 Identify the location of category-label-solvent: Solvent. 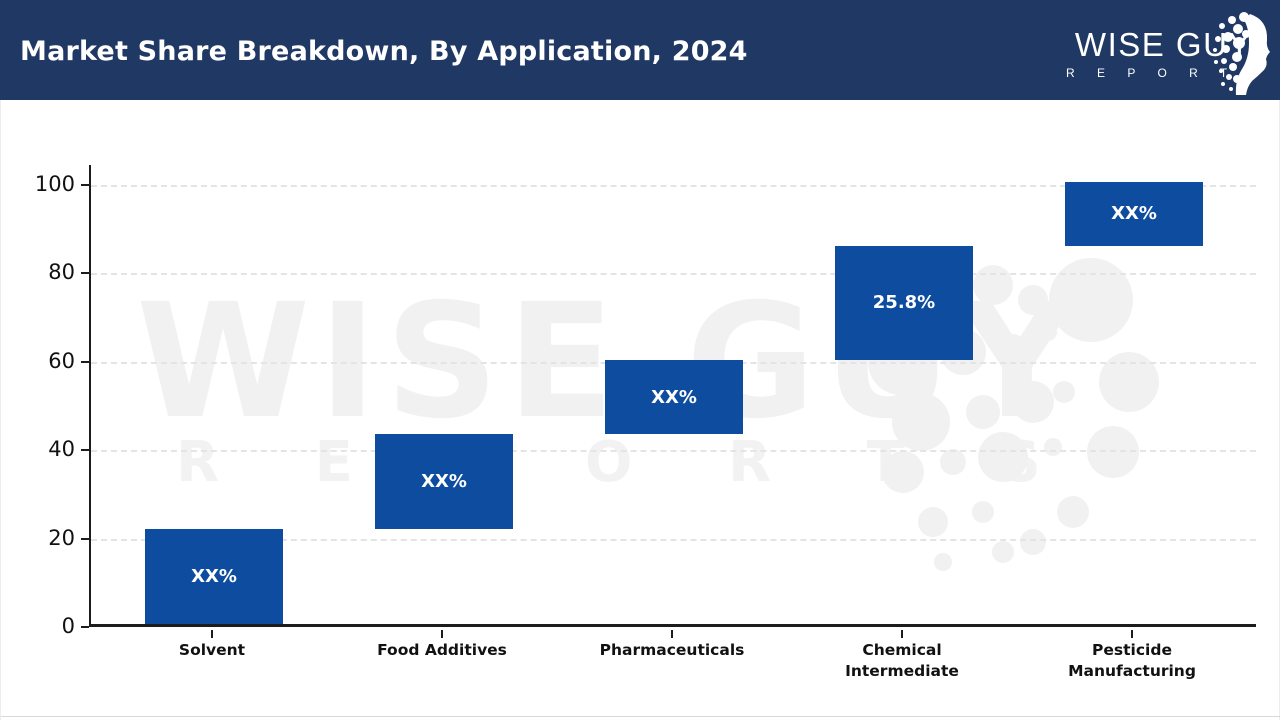
(212, 650).